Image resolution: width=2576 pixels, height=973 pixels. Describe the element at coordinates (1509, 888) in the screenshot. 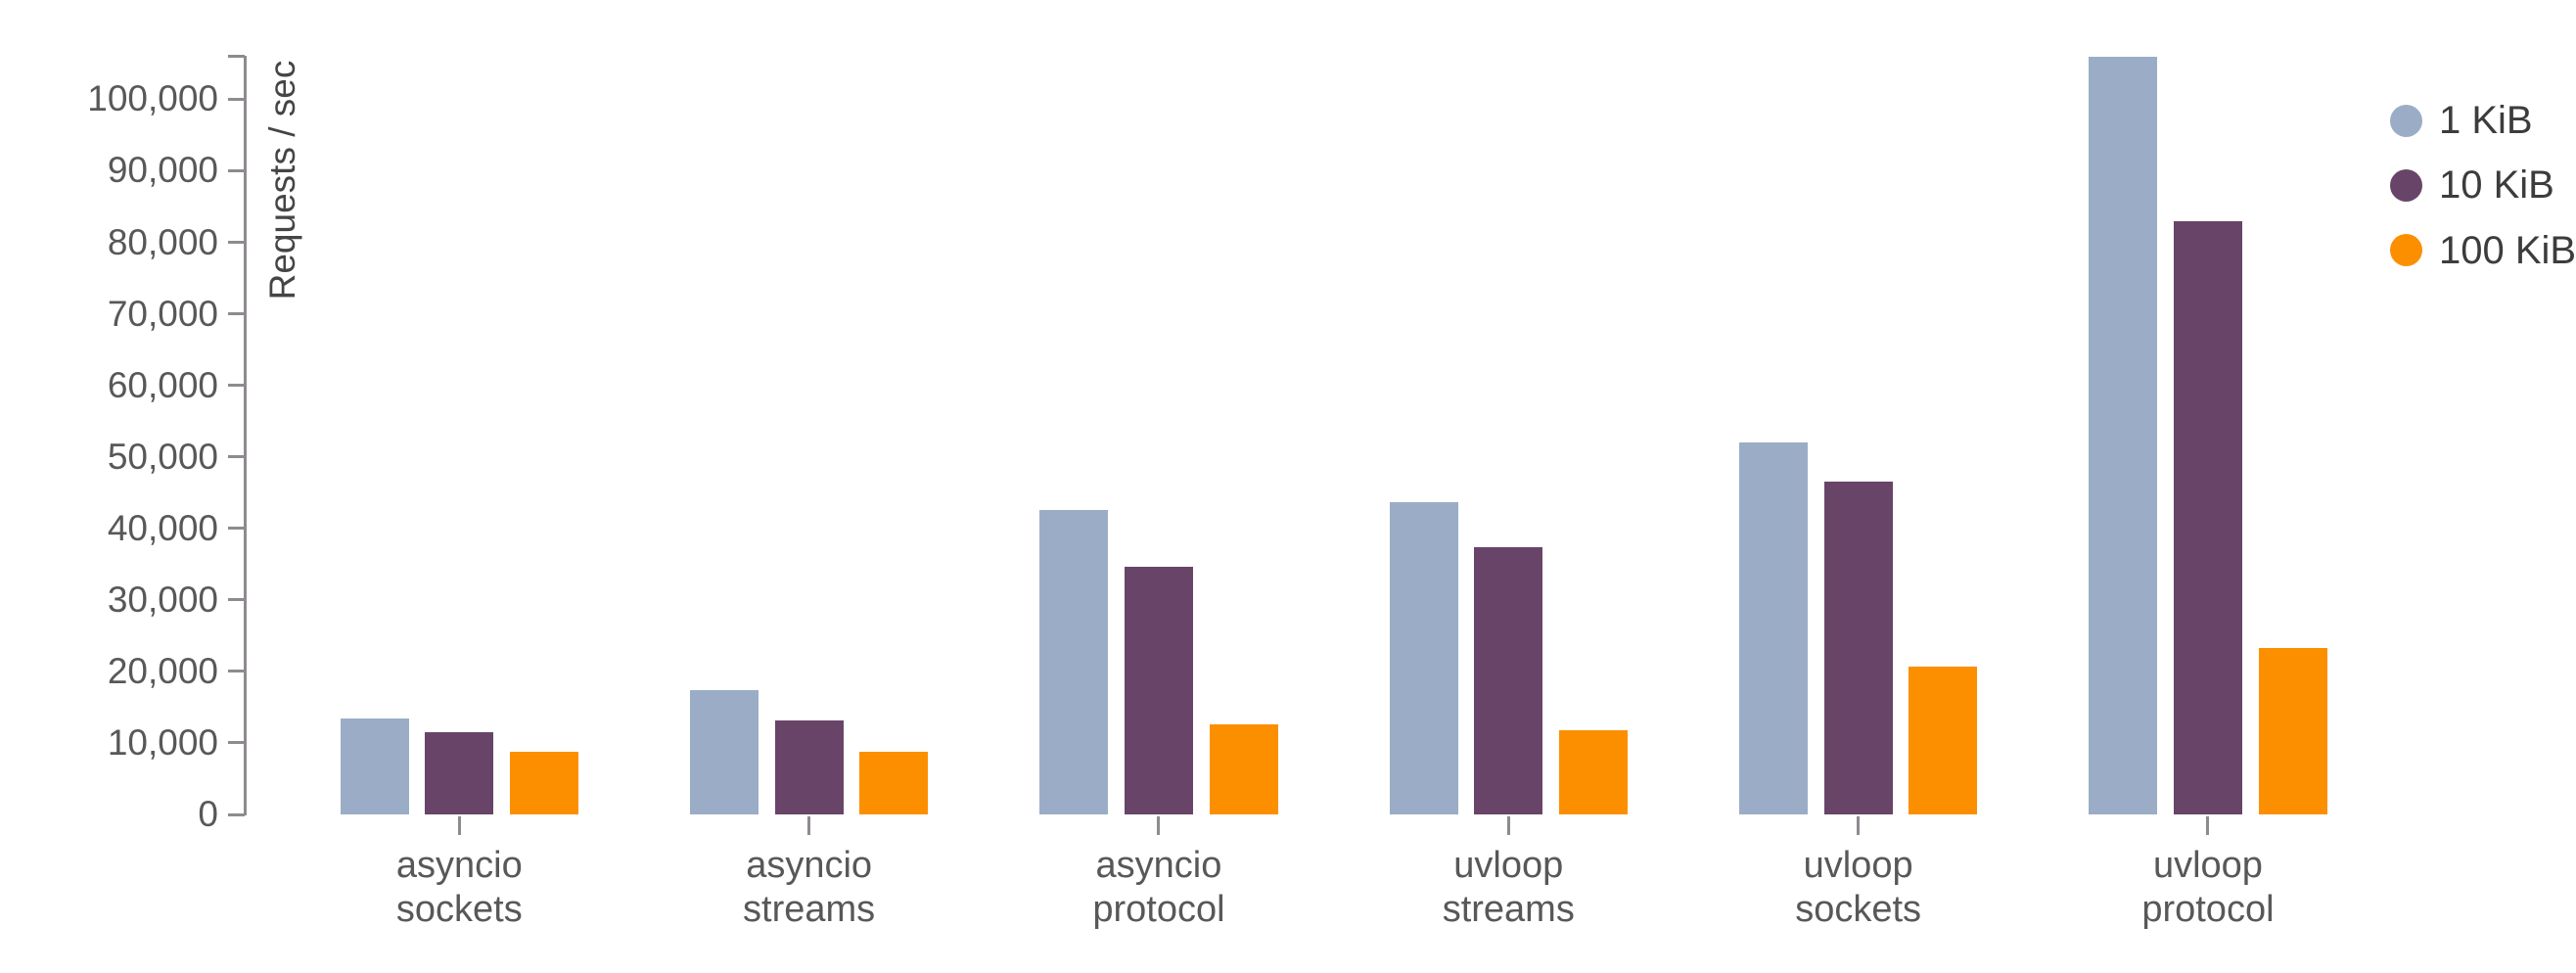

I see `x-tick-label-uvloop-streams: uvloop streams` at that location.